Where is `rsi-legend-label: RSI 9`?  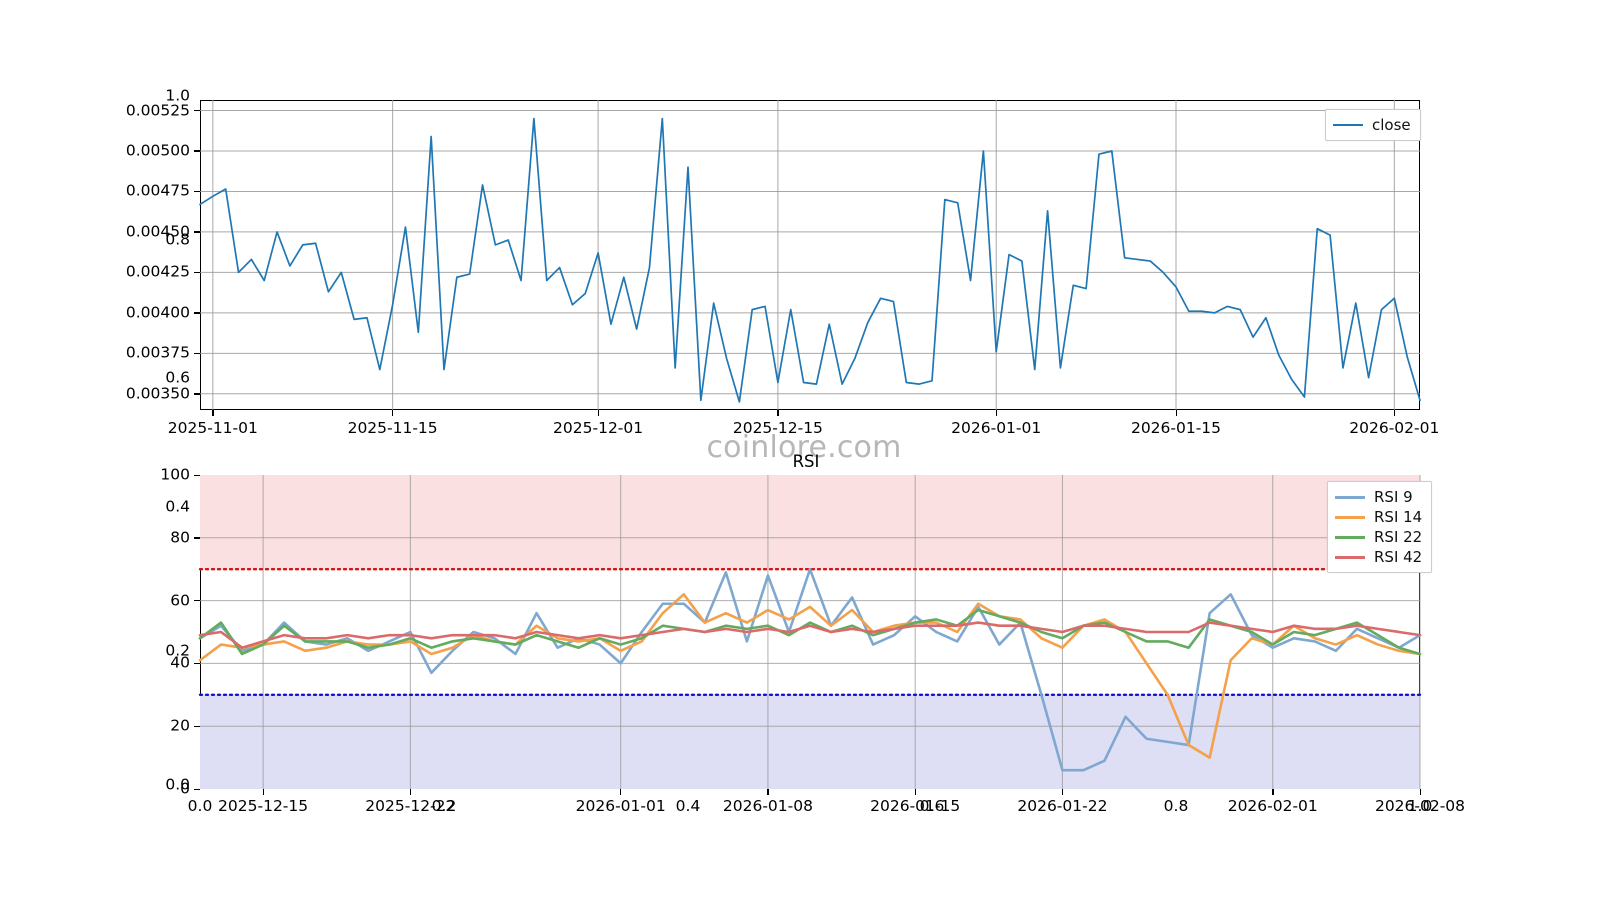
rsi-legend-label: RSI 9 is located at coordinates (1393, 497).